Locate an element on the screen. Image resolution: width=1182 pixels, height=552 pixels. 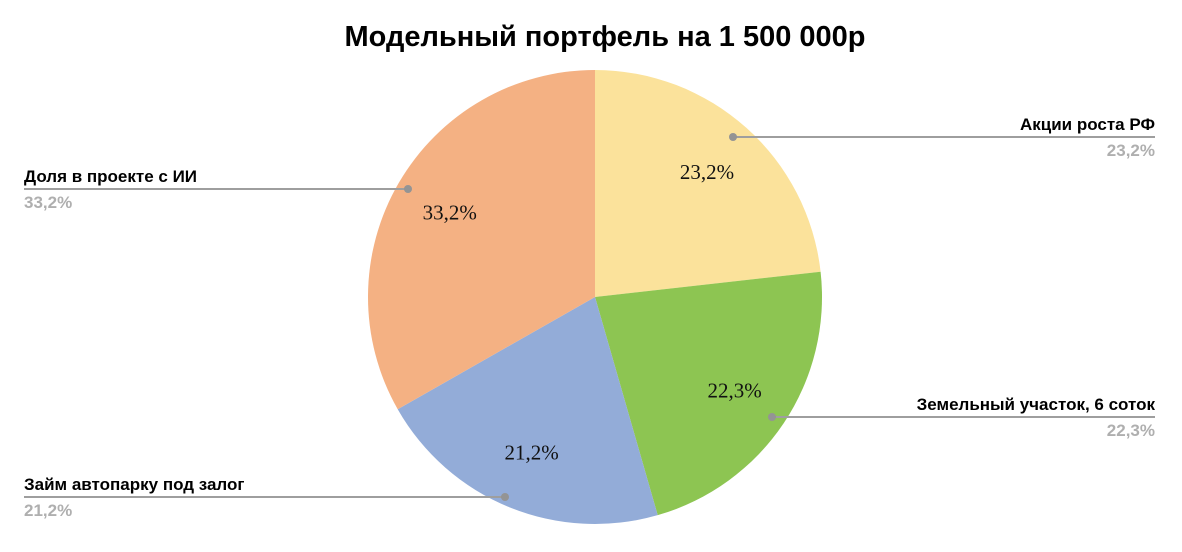
slice-label-akcii-rosta-rf: Акции роста РФ is located at coordinates (1087, 124).